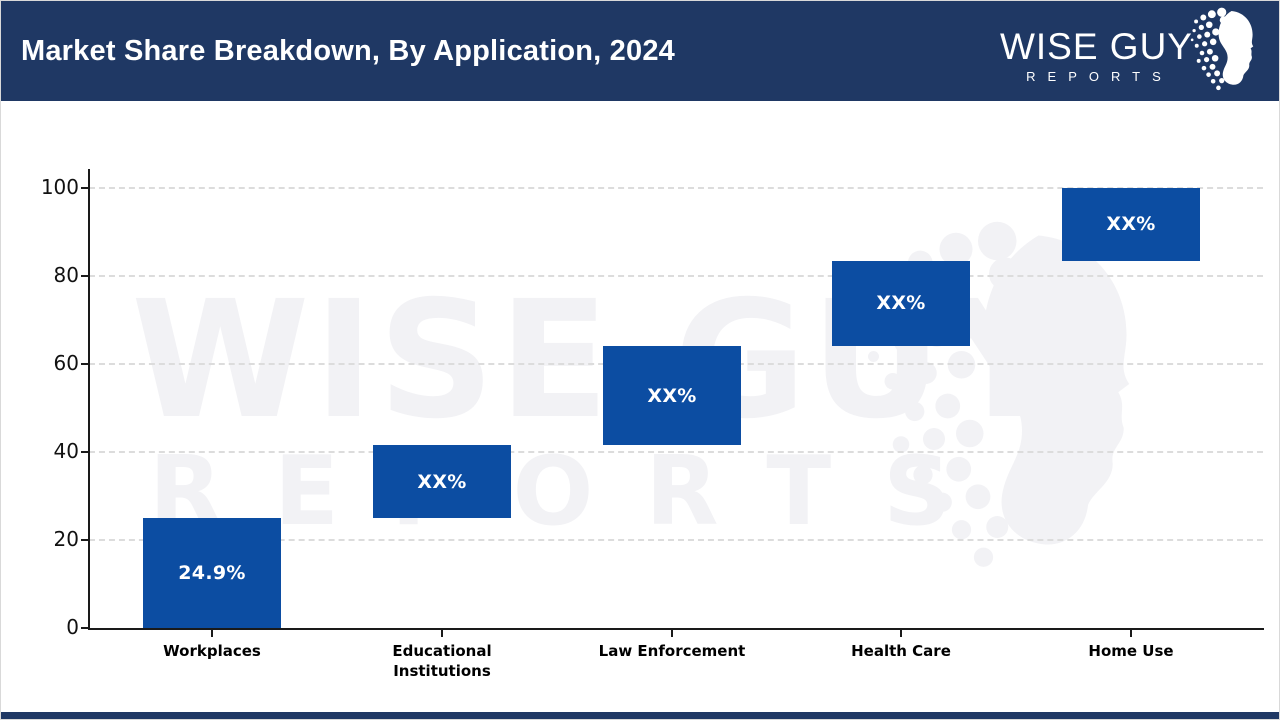 The height and width of the screenshot is (720, 1280). Describe the element at coordinates (442, 661) in the screenshot. I see `x-category-label: Educational Institutions` at that location.